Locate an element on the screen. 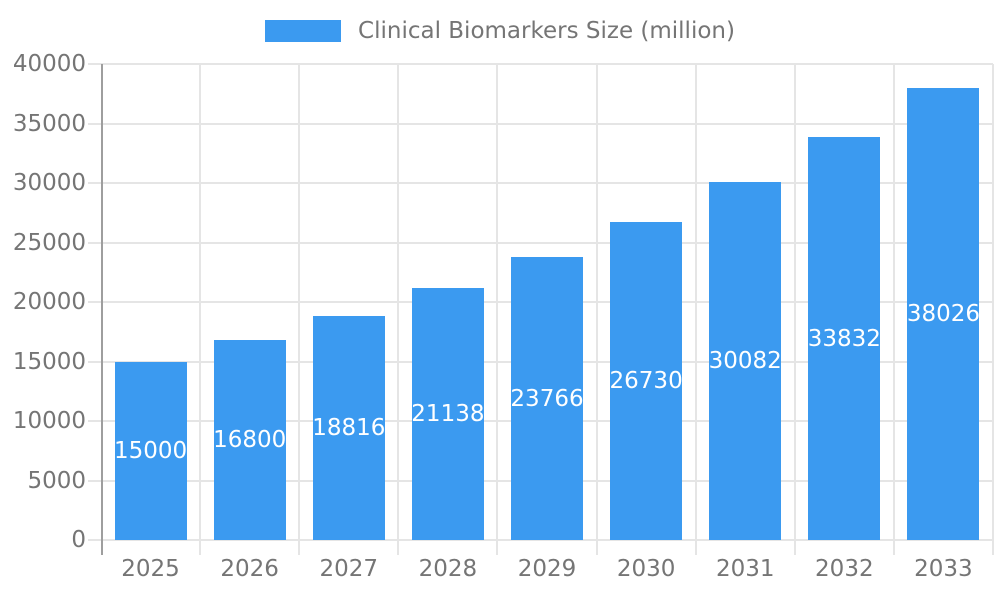 Image resolution: width=1000 pixels, height=600 pixels. bar-value-label: 30082 is located at coordinates (745, 361).